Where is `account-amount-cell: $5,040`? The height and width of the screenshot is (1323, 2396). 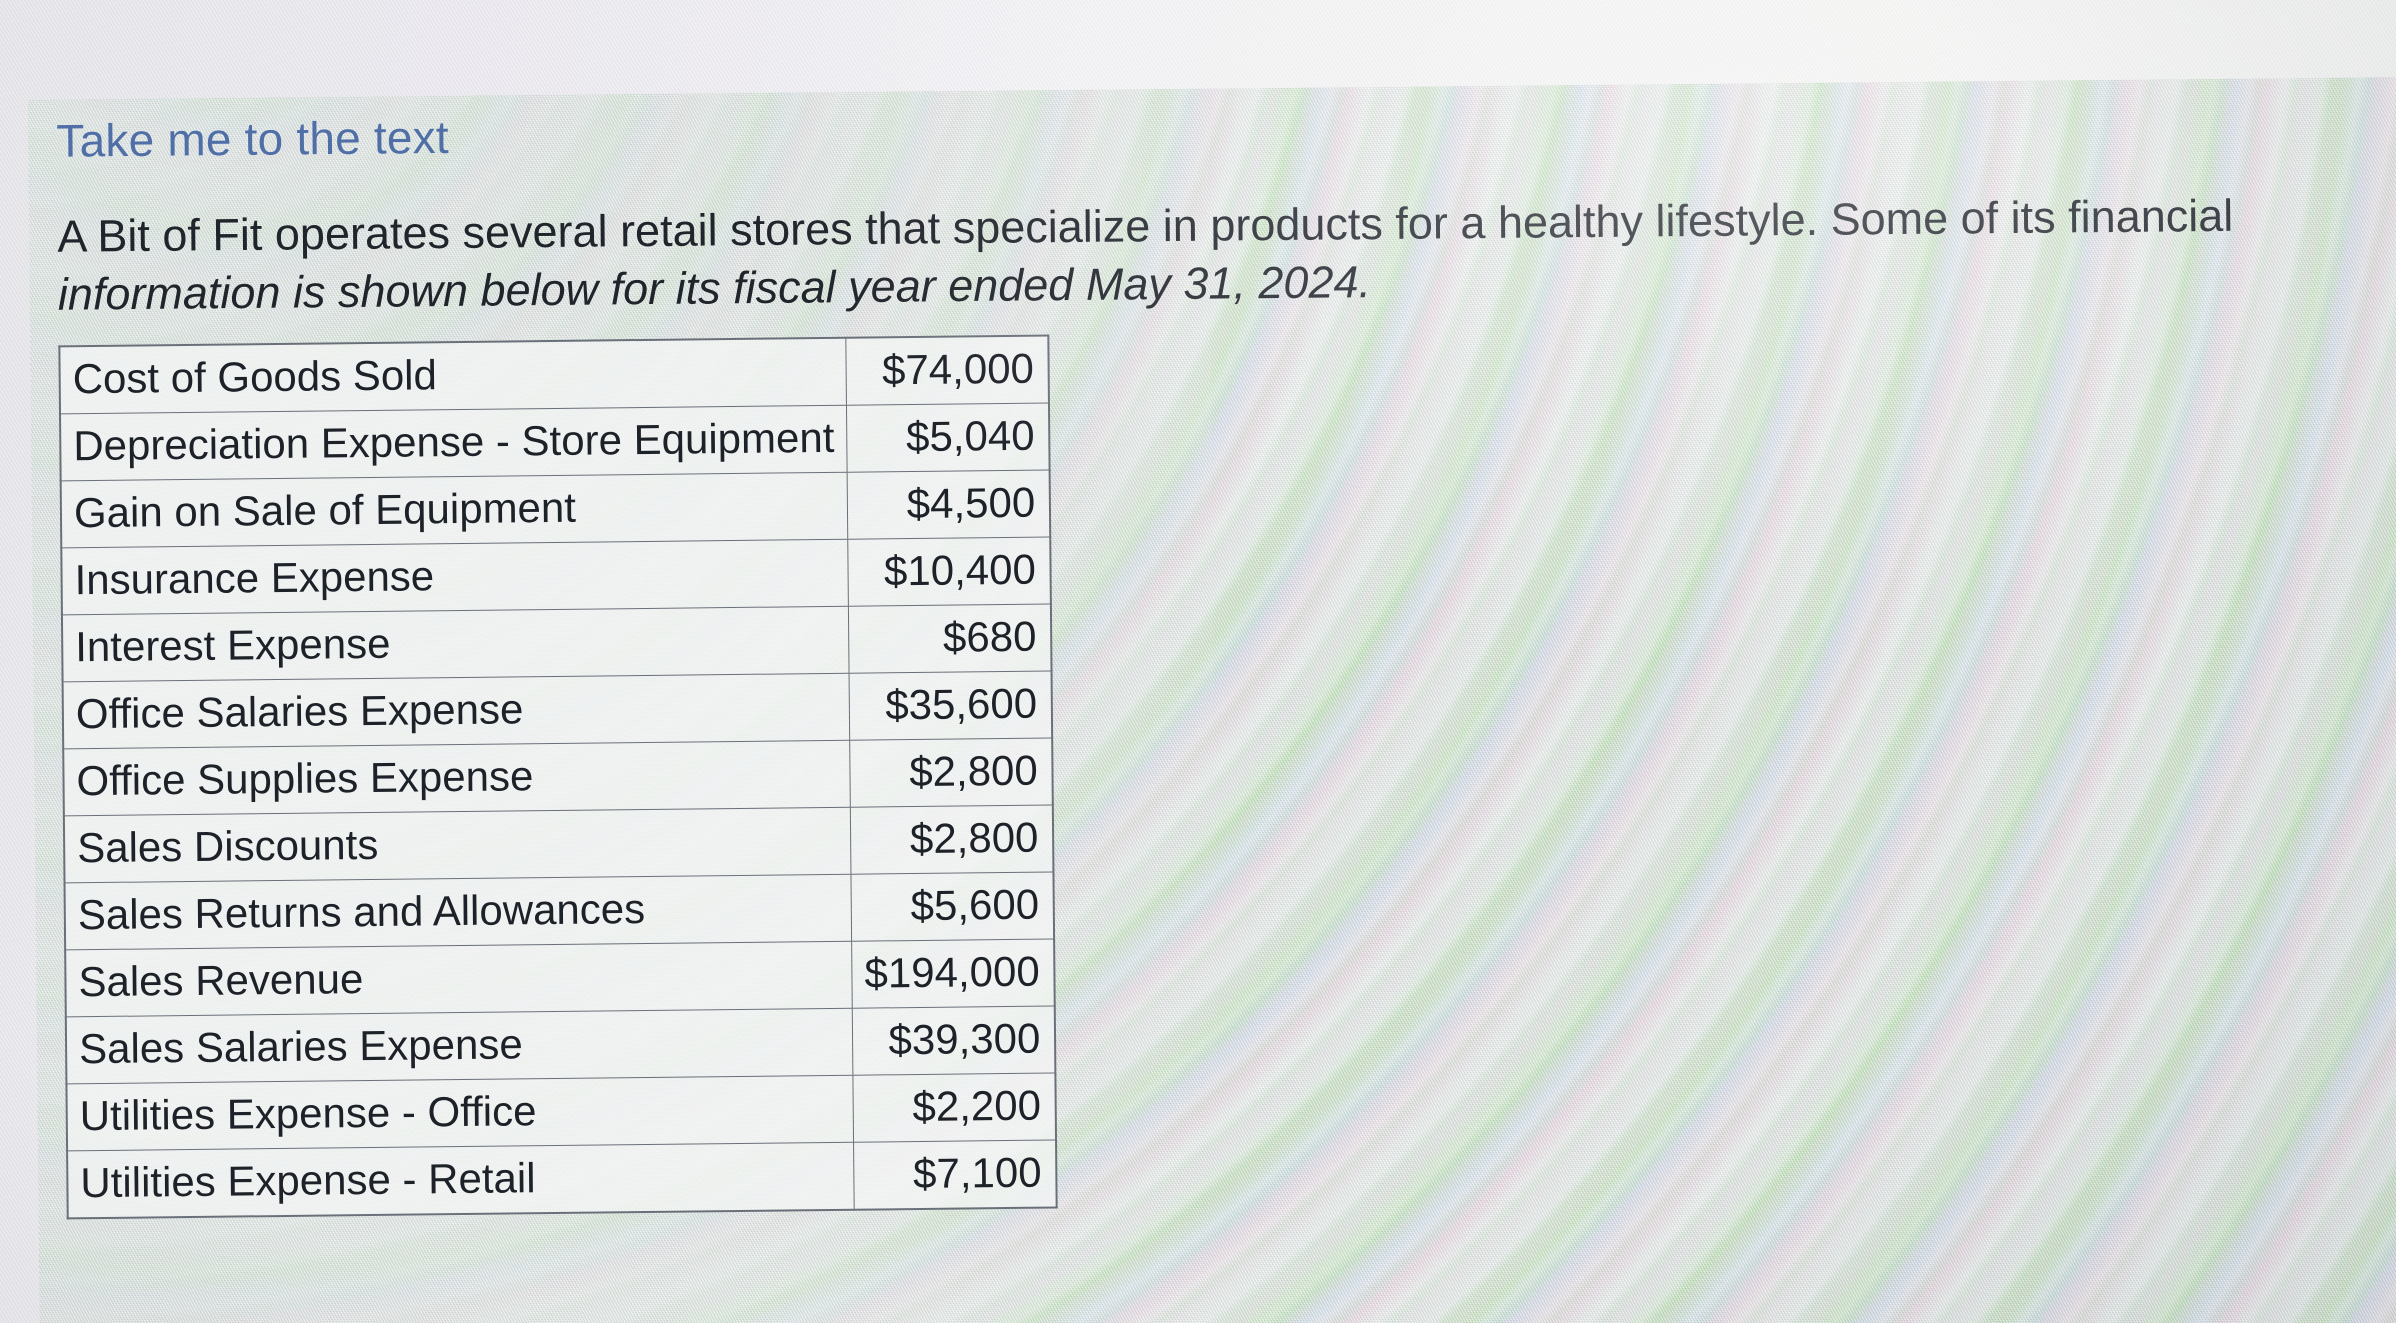
account-amount-cell: $5,040 is located at coordinates (948, 438).